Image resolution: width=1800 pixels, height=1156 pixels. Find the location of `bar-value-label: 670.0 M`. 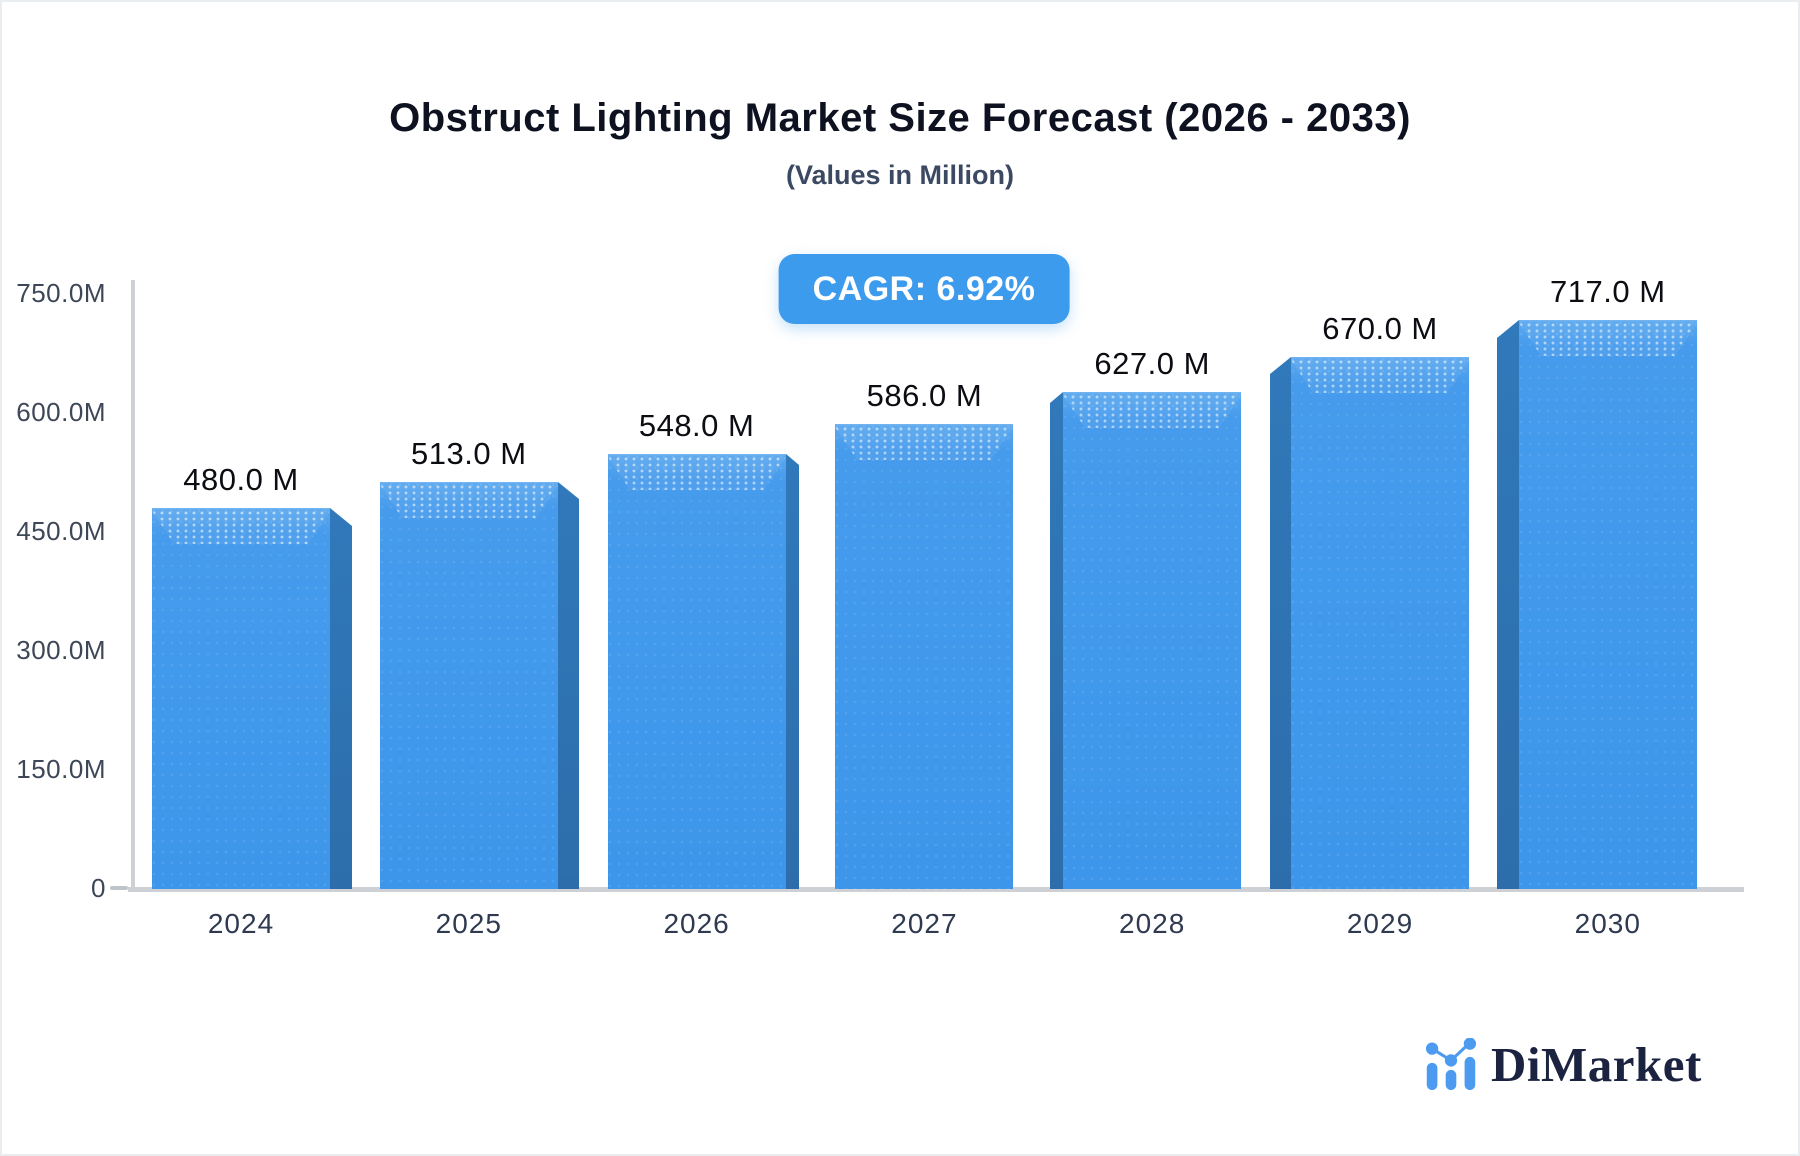

bar-value-label: 670.0 M is located at coordinates (1380, 328).